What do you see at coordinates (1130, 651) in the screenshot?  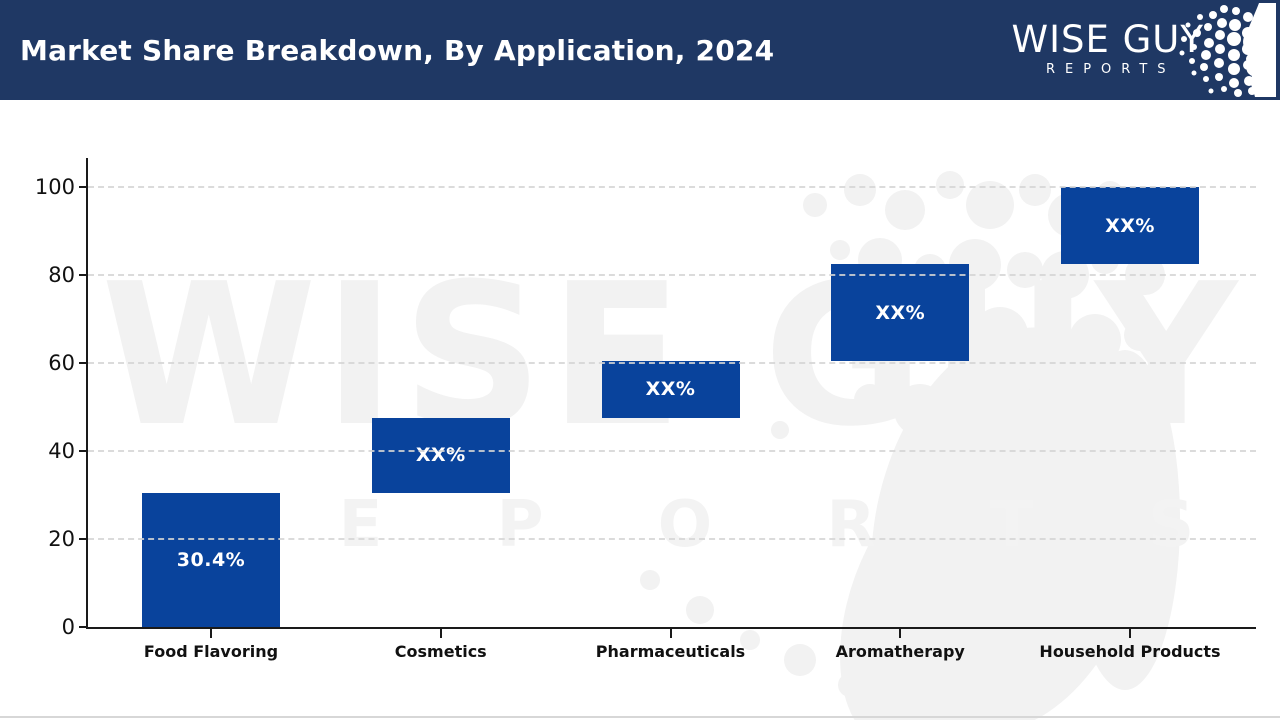 I see `x-axis-label-household-products: Household Products` at bounding box center [1130, 651].